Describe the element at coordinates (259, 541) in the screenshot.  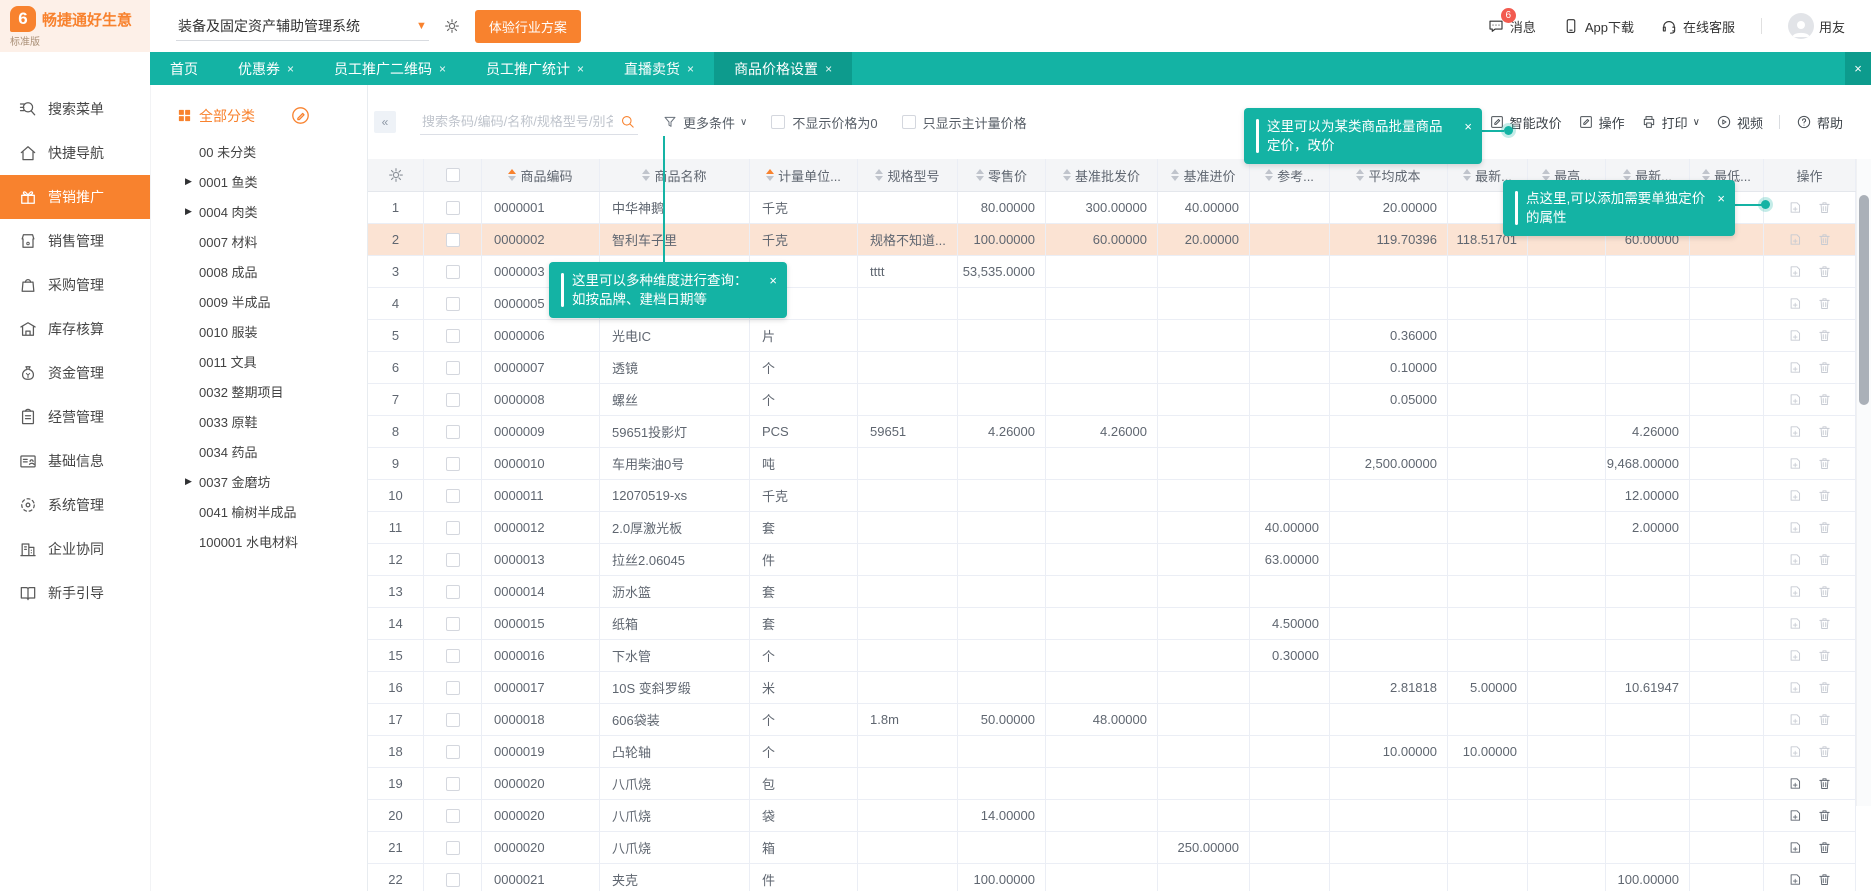
I see `category-item-14: 100001 水电材料` at that location.